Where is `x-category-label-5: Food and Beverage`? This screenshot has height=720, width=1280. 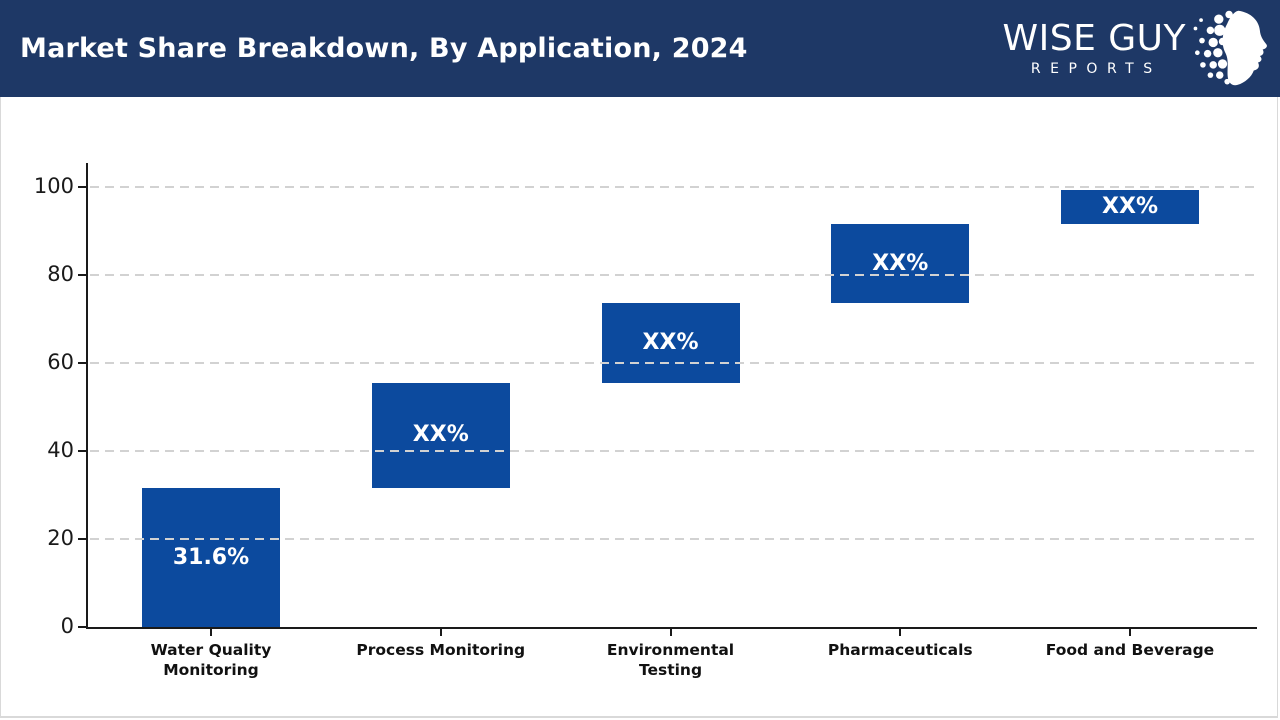
x-category-label-5: Food and Beverage is located at coordinates (1130, 650).